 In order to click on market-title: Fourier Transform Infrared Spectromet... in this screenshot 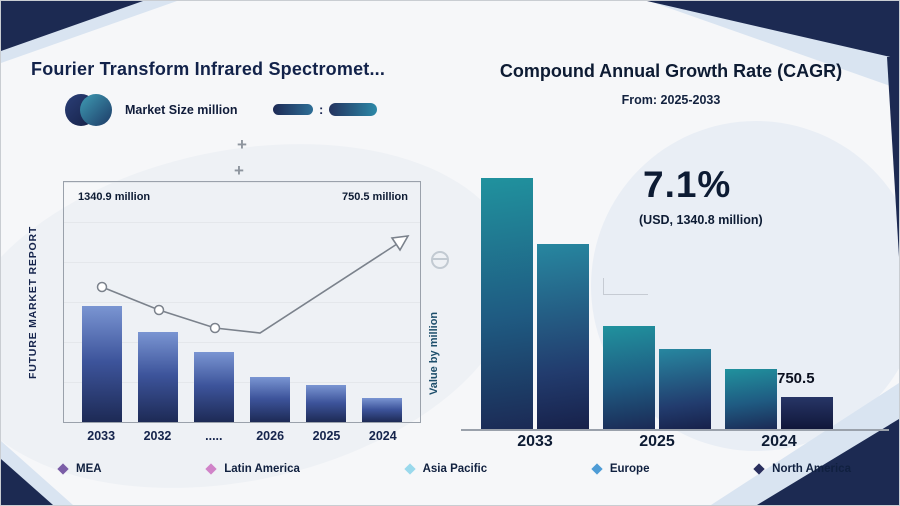, I will do `click(208, 69)`.